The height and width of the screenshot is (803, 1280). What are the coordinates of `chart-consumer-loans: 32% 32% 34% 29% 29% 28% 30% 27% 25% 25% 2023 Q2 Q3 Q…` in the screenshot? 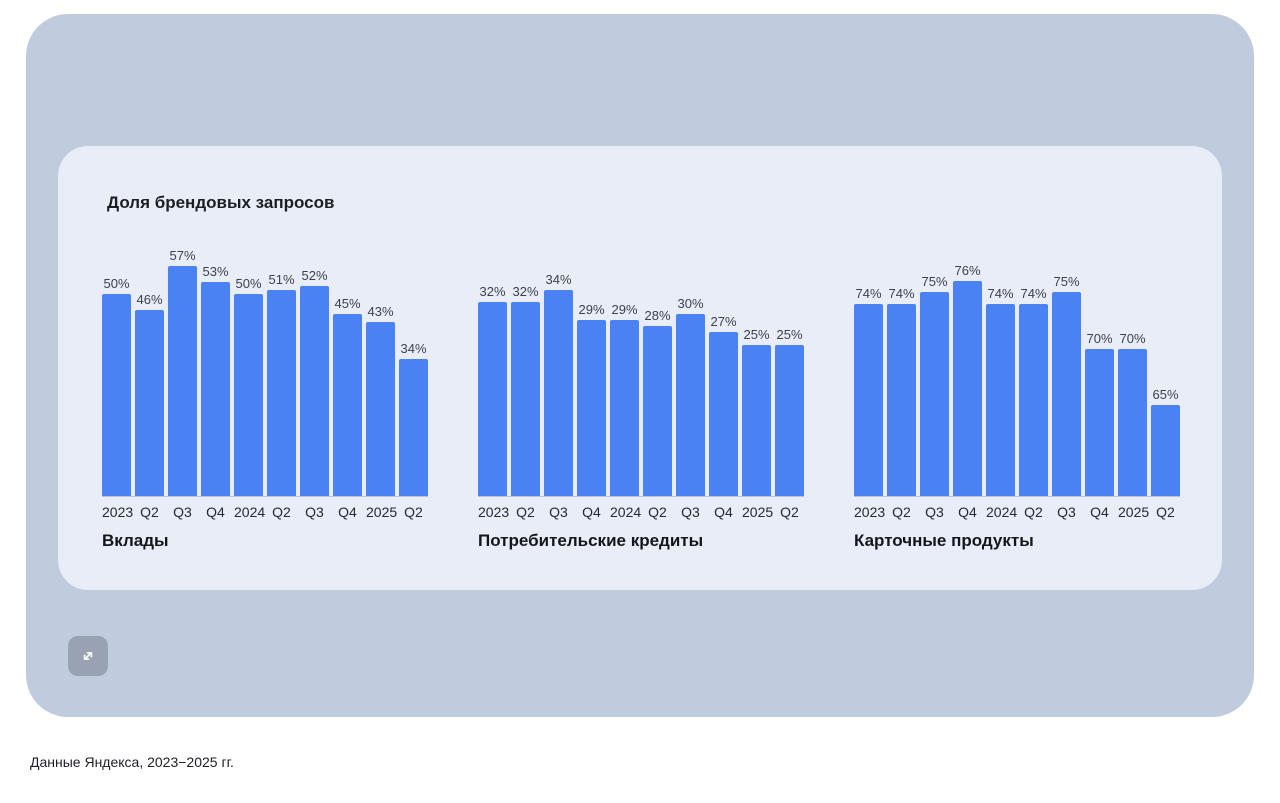 It's located at (641, 398).